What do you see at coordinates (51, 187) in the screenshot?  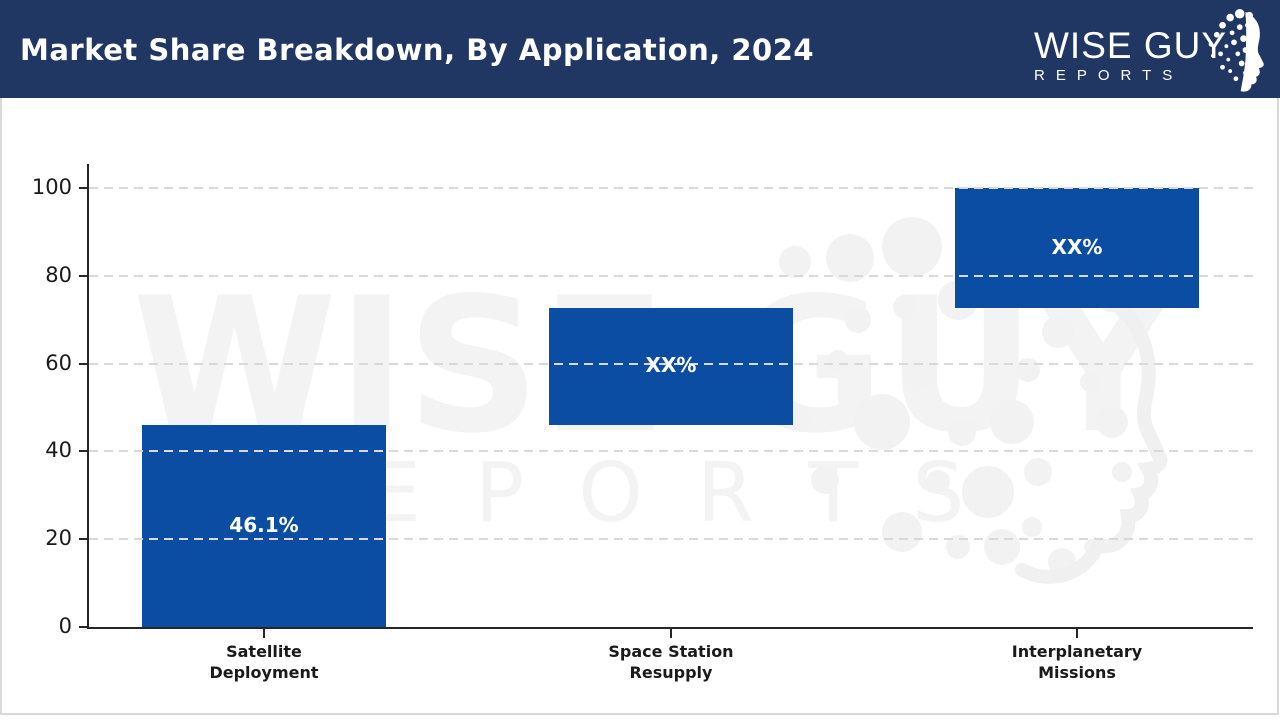 I see `y-tick-label: 100` at bounding box center [51, 187].